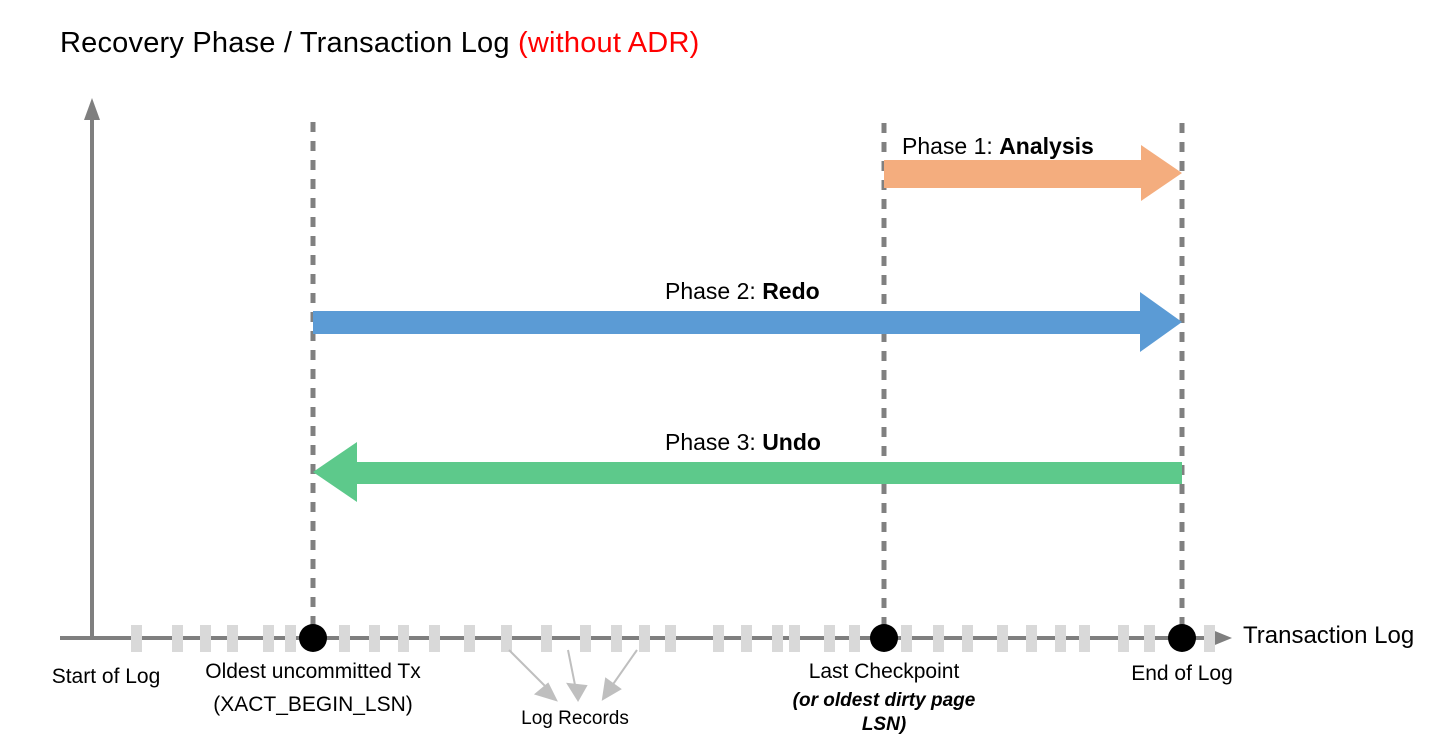  Describe the element at coordinates (313, 704) in the screenshot. I see `marker-sublabel-oldest-uncommitted-tx: (XACT_BEGIN_LSN)` at that location.